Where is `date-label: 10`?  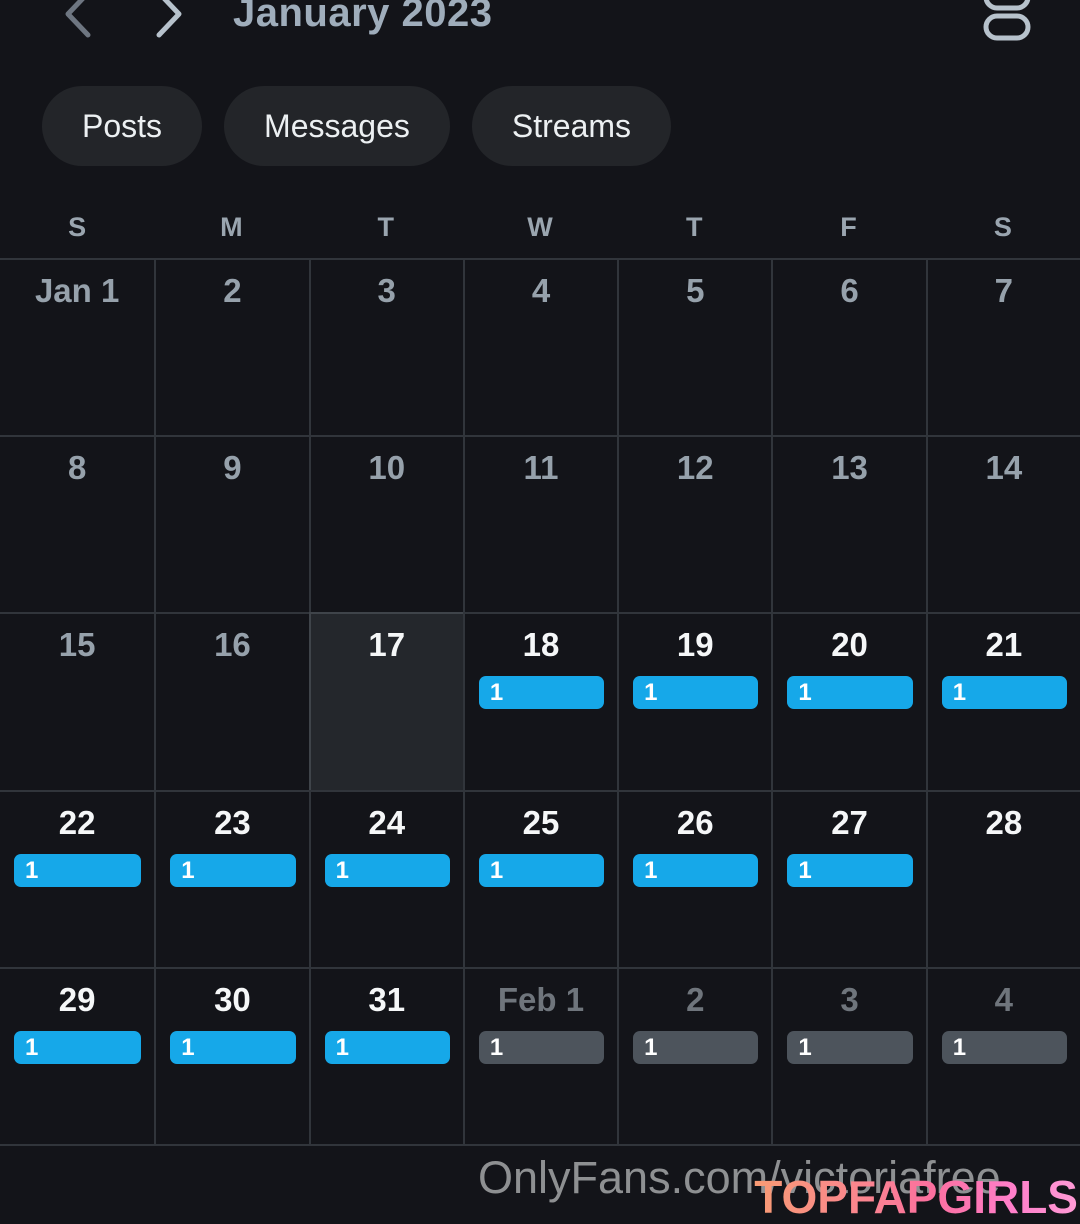
date-label: 10 is located at coordinates (387, 468).